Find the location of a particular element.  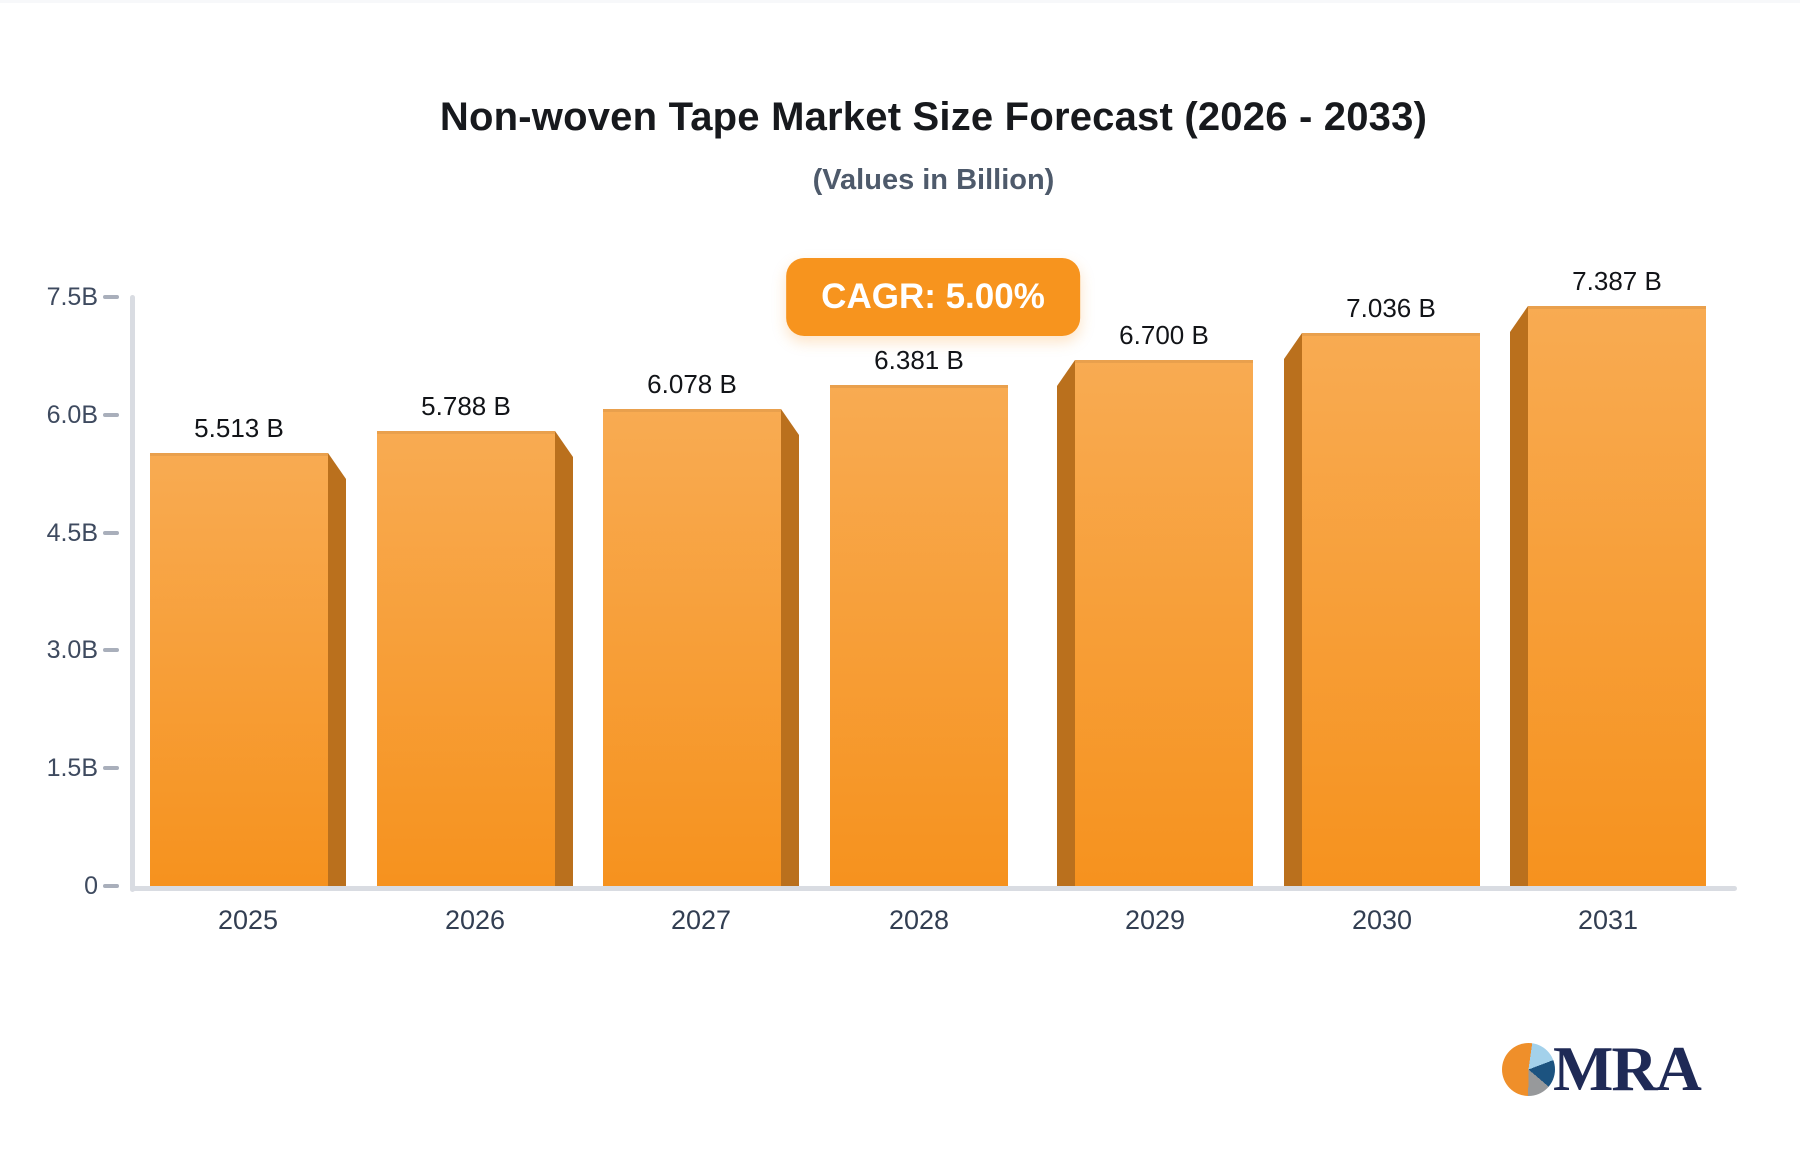

bar-value-label: 6.078 B is located at coordinates (692, 384).